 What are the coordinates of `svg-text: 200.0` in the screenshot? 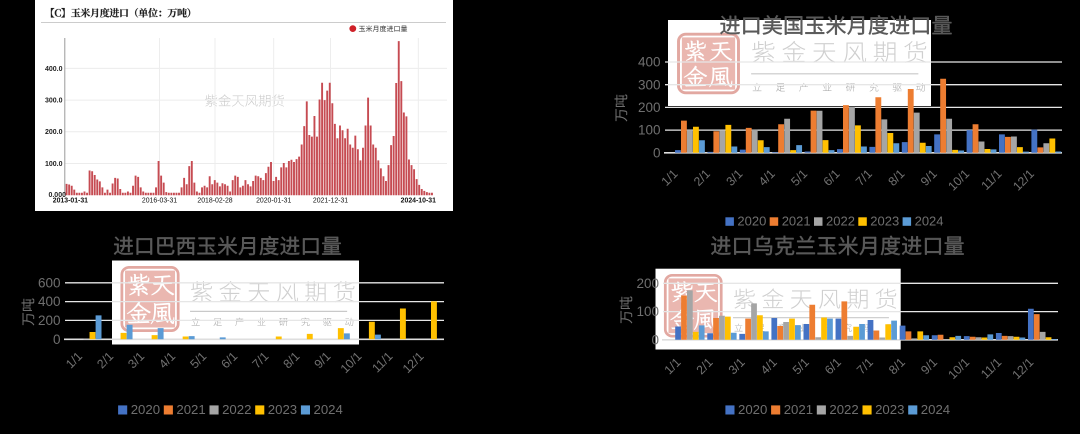 It's located at (54, 132).